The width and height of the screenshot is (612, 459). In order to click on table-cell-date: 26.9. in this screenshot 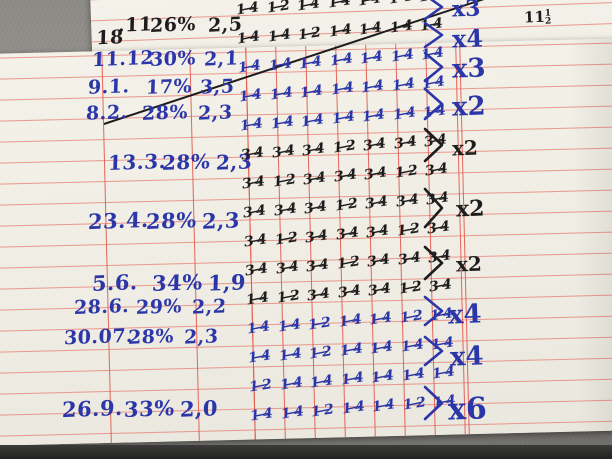, I will do `click(92, 408)`.